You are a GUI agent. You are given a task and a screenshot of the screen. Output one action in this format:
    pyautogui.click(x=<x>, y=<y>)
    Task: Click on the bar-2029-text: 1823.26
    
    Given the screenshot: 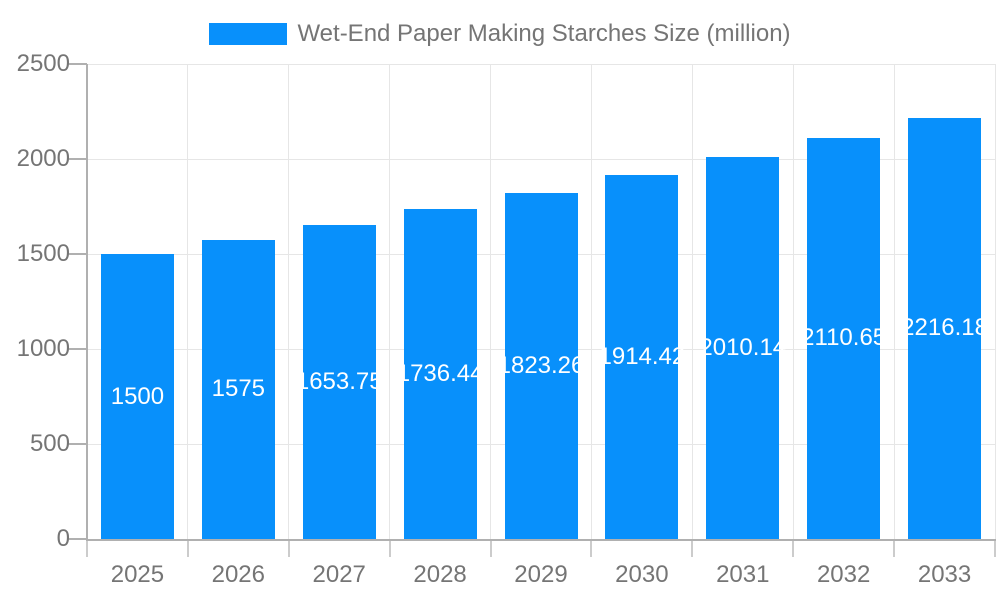 What is the action you would take?
    pyautogui.click(x=541, y=365)
    